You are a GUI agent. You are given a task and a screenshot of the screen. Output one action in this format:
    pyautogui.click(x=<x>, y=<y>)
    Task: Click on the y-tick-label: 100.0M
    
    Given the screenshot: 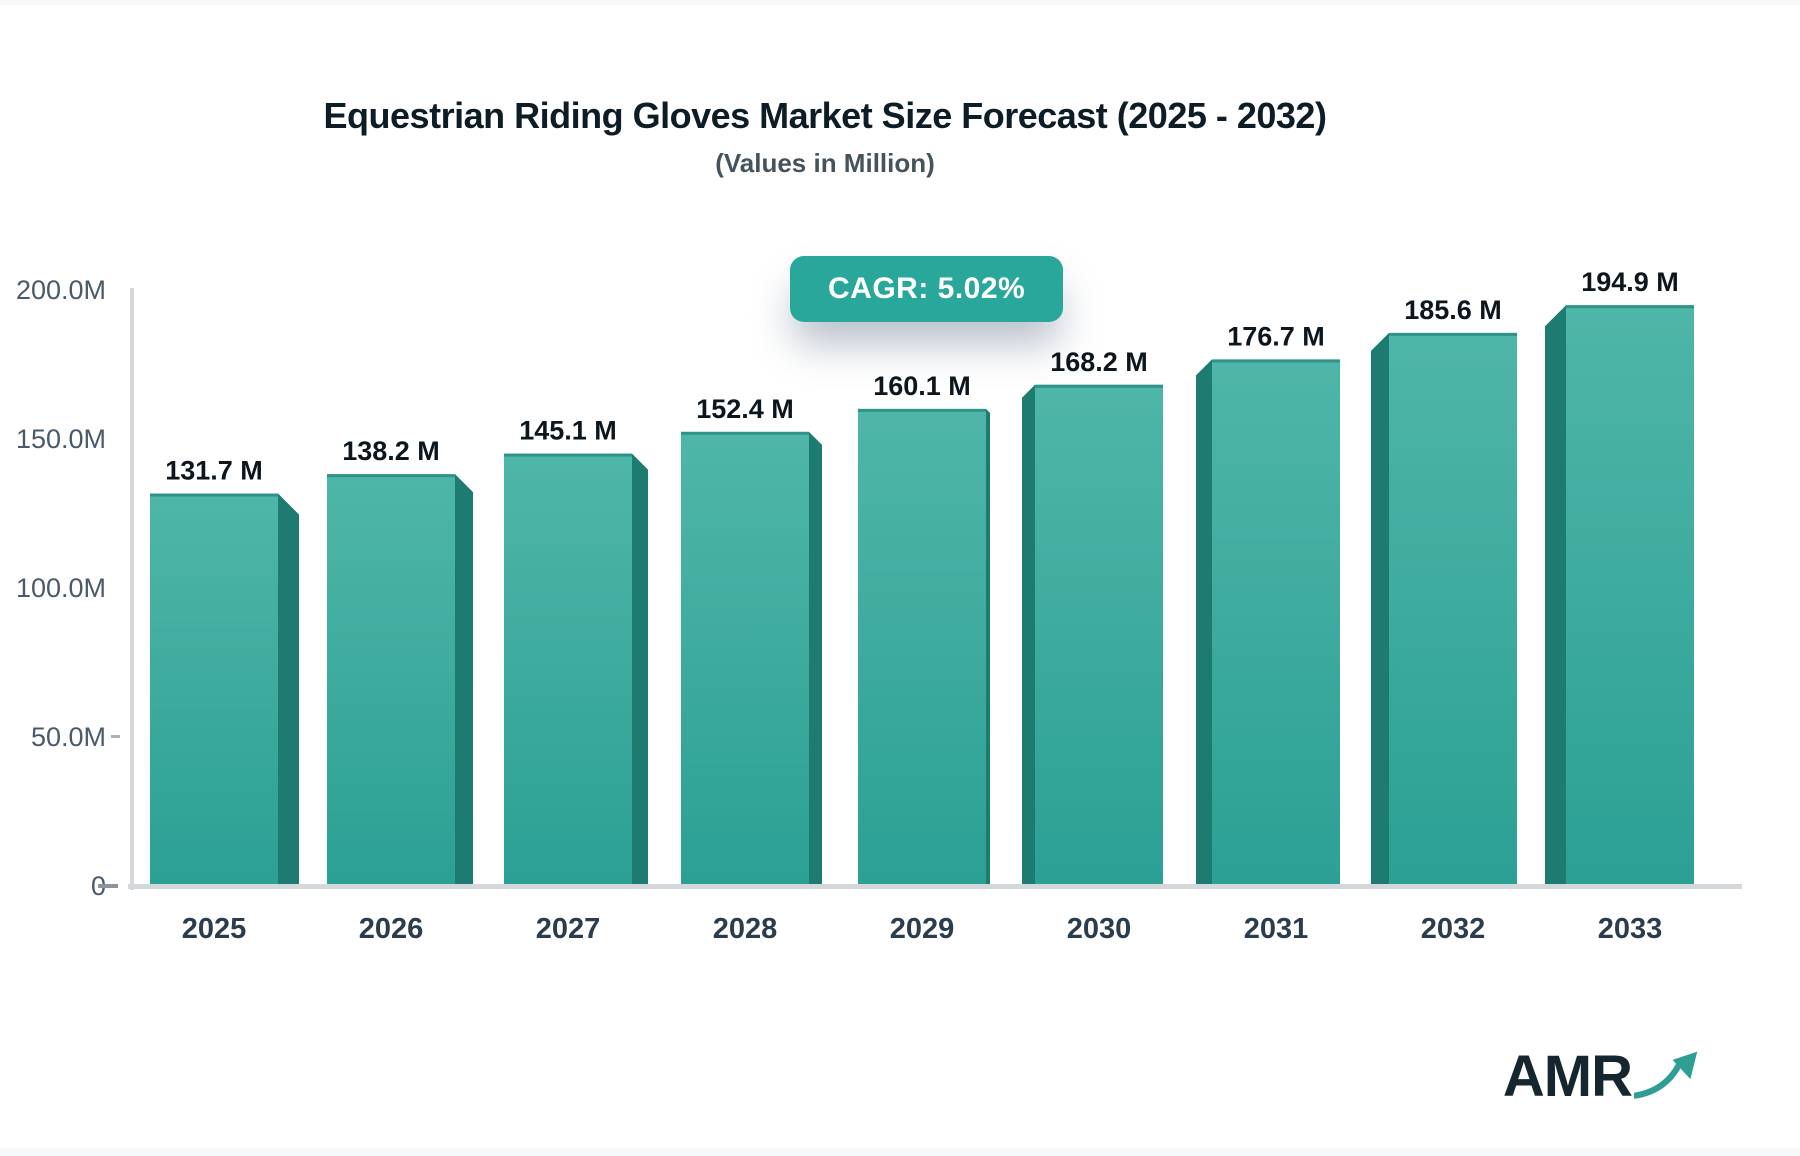 What is the action you would take?
    pyautogui.click(x=61, y=588)
    